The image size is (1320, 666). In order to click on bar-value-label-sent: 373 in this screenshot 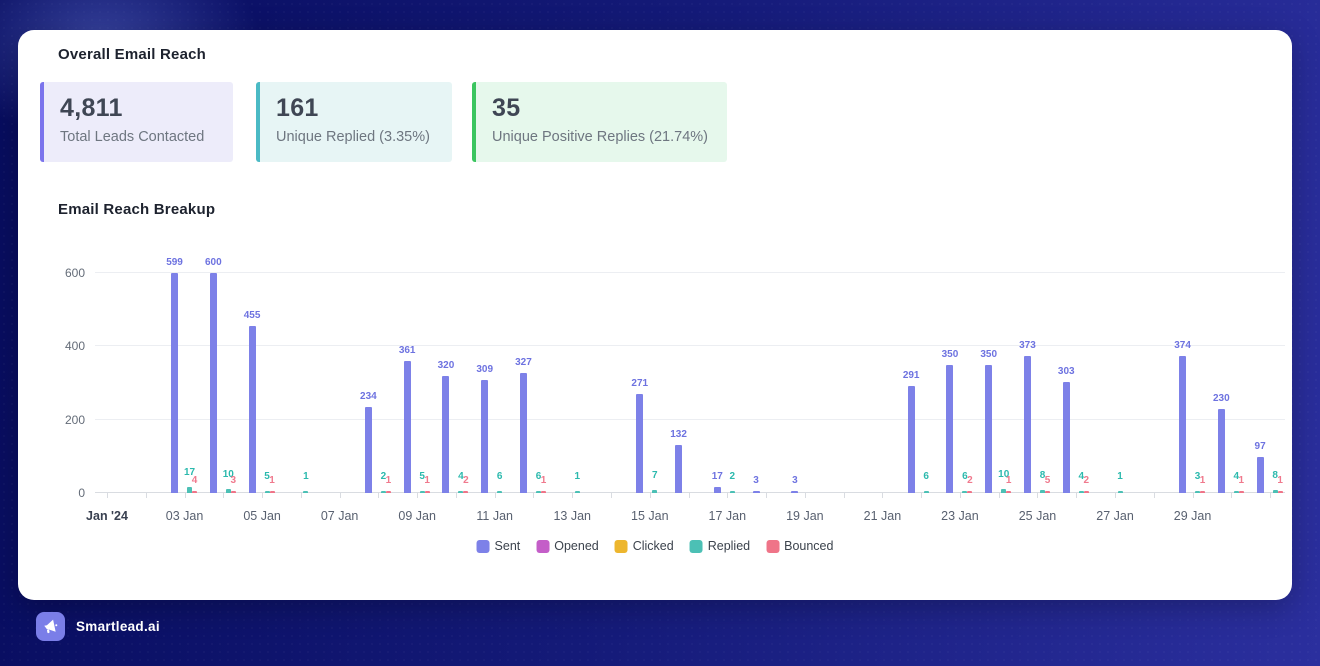, I will do `click(1027, 346)`.